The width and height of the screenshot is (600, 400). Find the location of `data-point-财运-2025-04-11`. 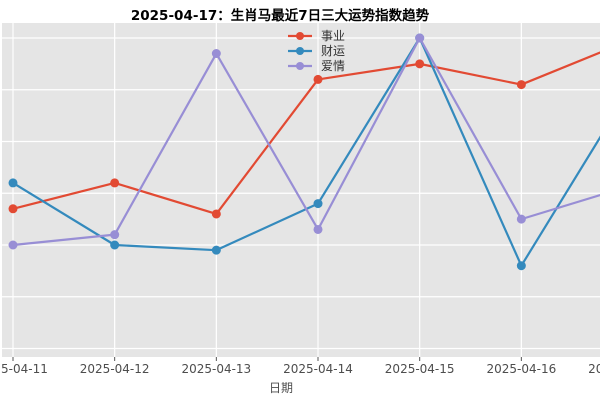

data-point-财运-2025-04-11 is located at coordinates (13, 183).